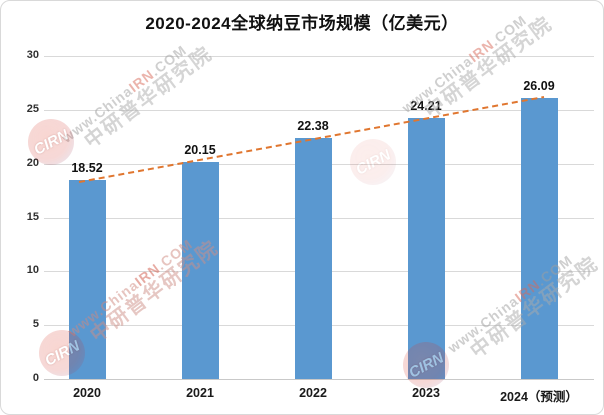  What do you see at coordinates (32, 108) in the screenshot?
I see `y-axis-tick-label: 25` at bounding box center [32, 108].